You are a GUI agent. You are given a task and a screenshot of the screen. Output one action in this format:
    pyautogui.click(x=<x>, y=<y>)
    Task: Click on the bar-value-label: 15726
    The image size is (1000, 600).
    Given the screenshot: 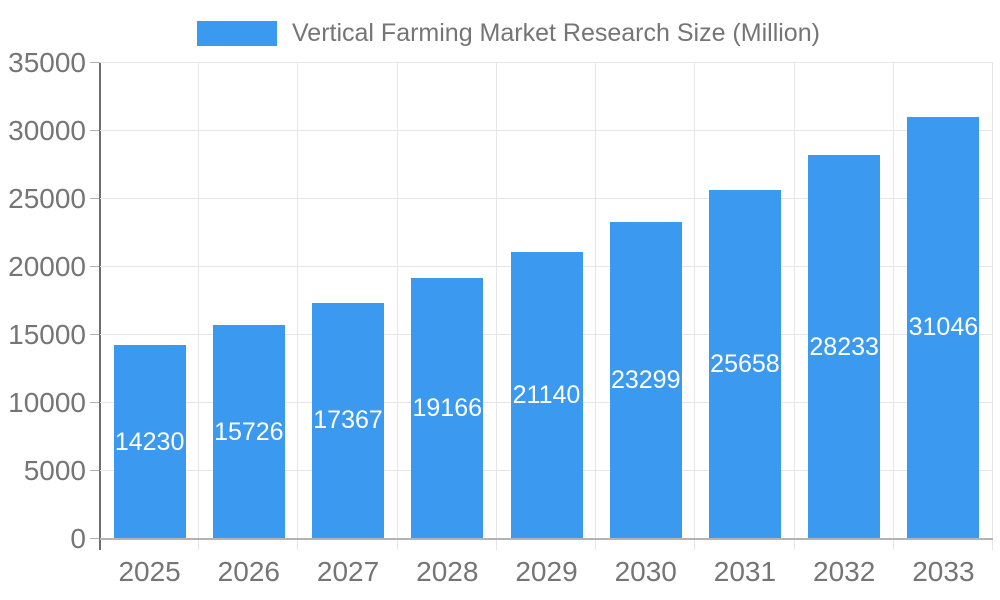 What is the action you would take?
    pyautogui.click(x=249, y=431)
    